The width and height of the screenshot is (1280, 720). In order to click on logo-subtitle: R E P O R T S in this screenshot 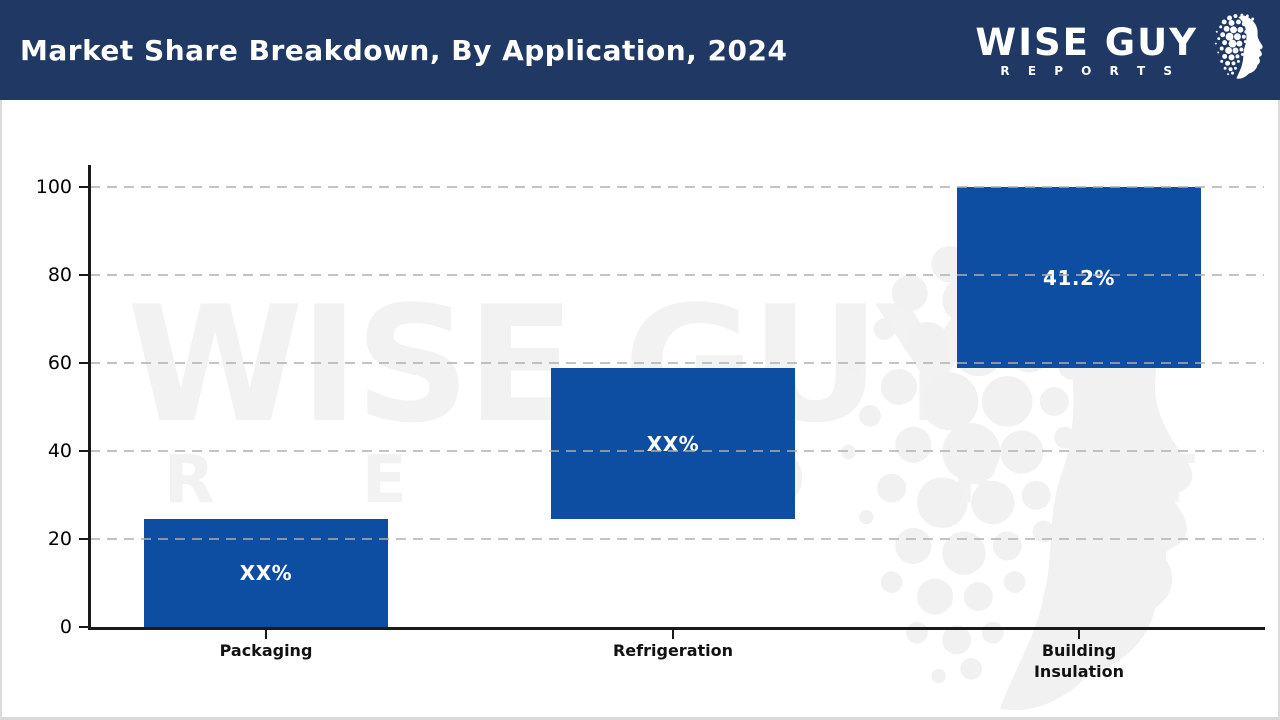, I will do `click(1089, 70)`.